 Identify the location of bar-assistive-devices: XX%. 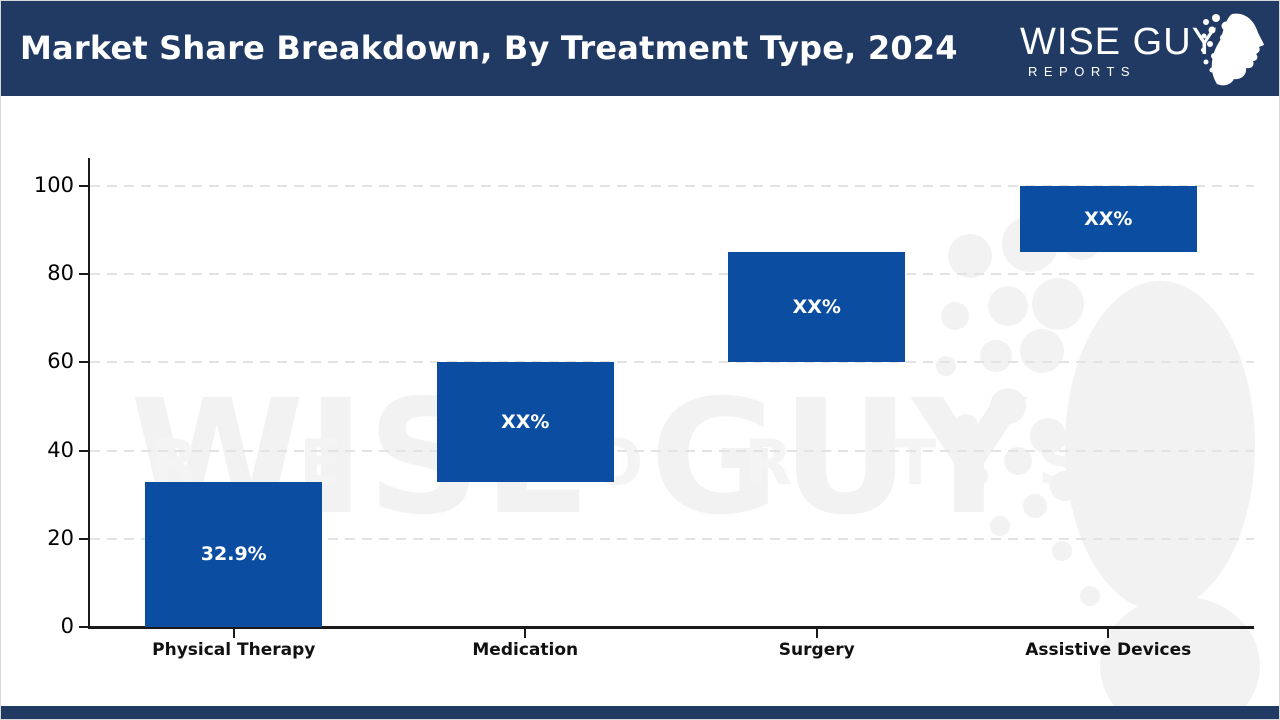
(1108, 219).